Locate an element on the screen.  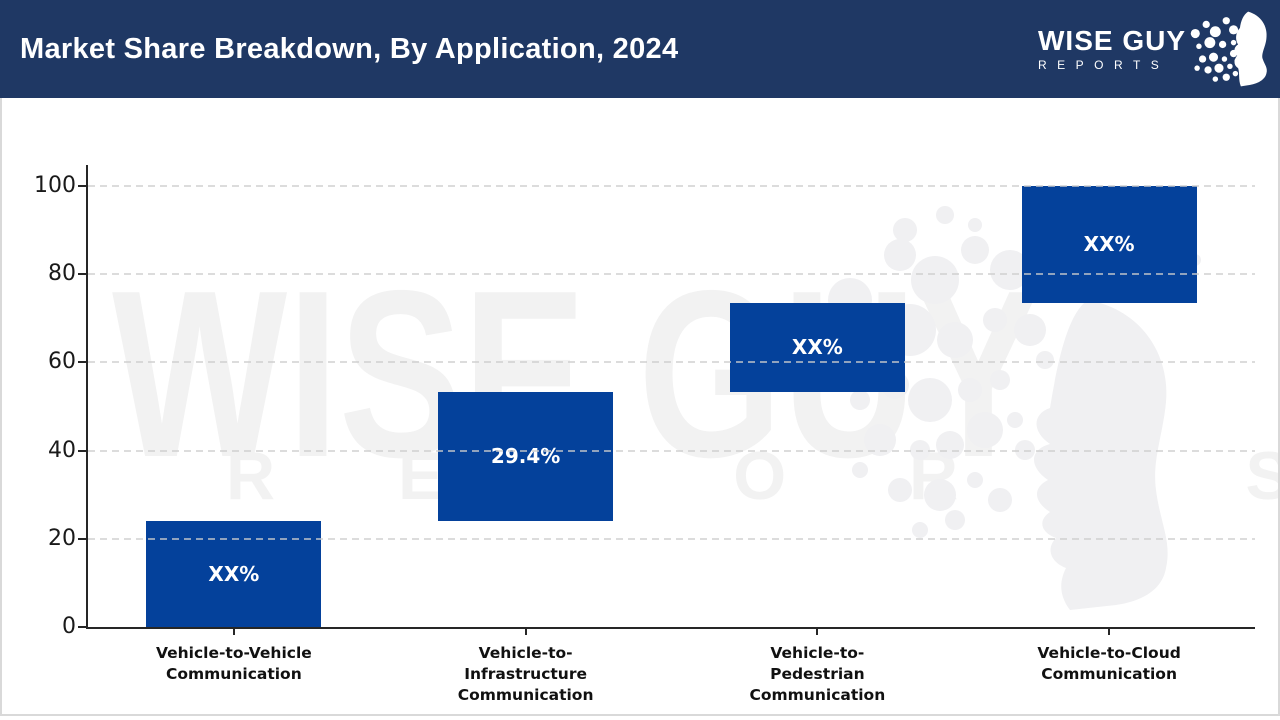
bar-value-label: 29.4% is located at coordinates (525, 456).